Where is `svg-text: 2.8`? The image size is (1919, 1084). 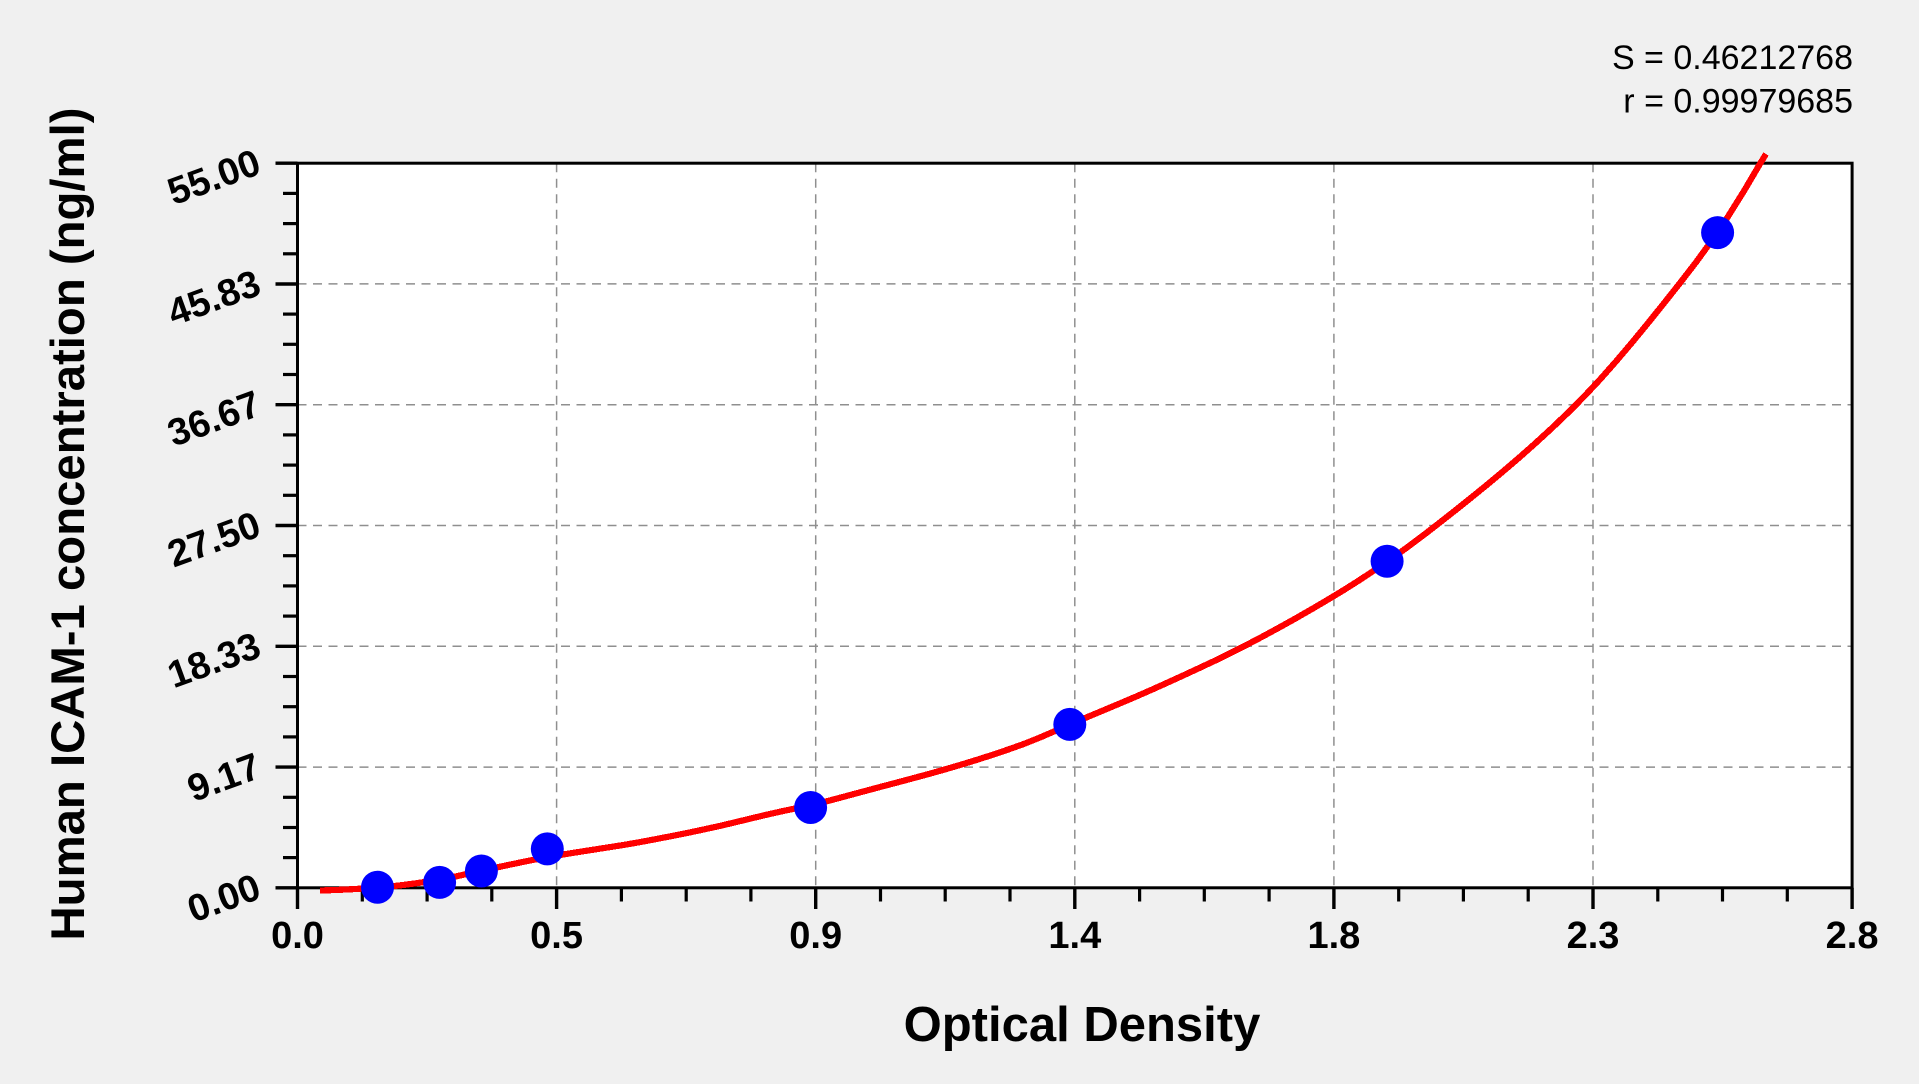 svg-text: 2.8 is located at coordinates (1852, 936).